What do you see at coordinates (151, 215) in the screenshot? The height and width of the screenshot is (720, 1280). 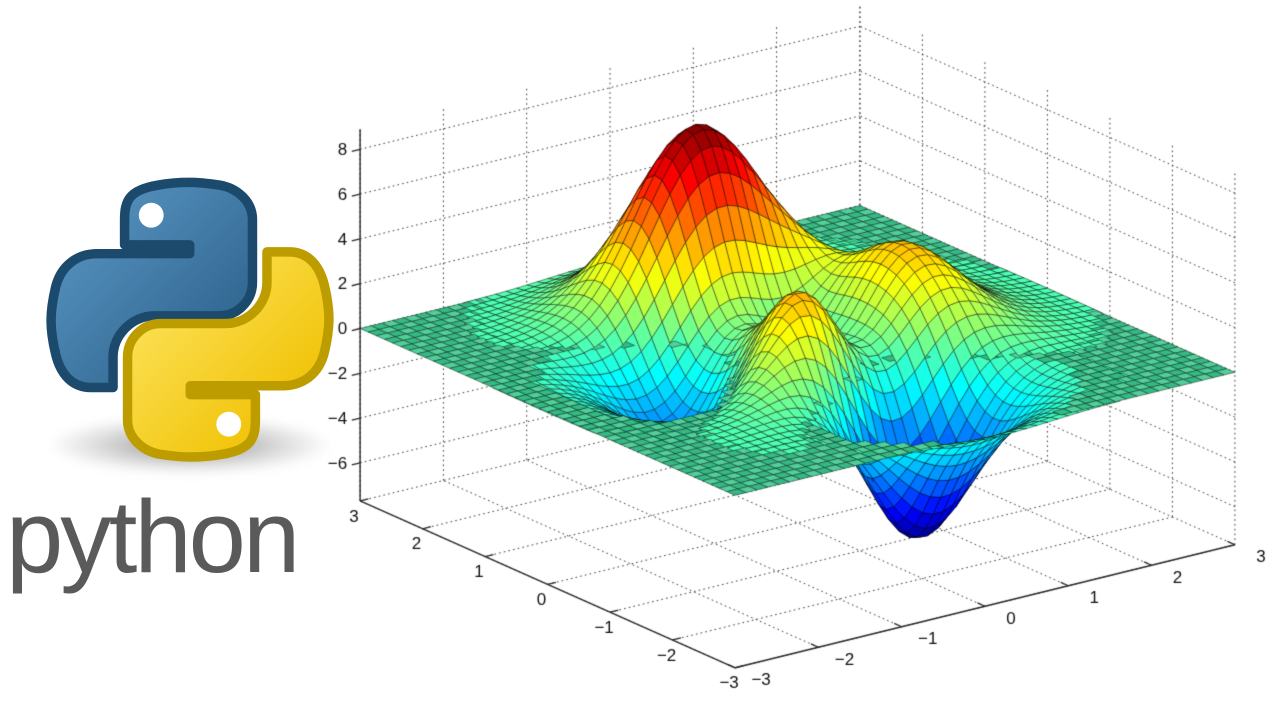 I see `blue-snake-eye-icon` at bounding box center [151, 215].